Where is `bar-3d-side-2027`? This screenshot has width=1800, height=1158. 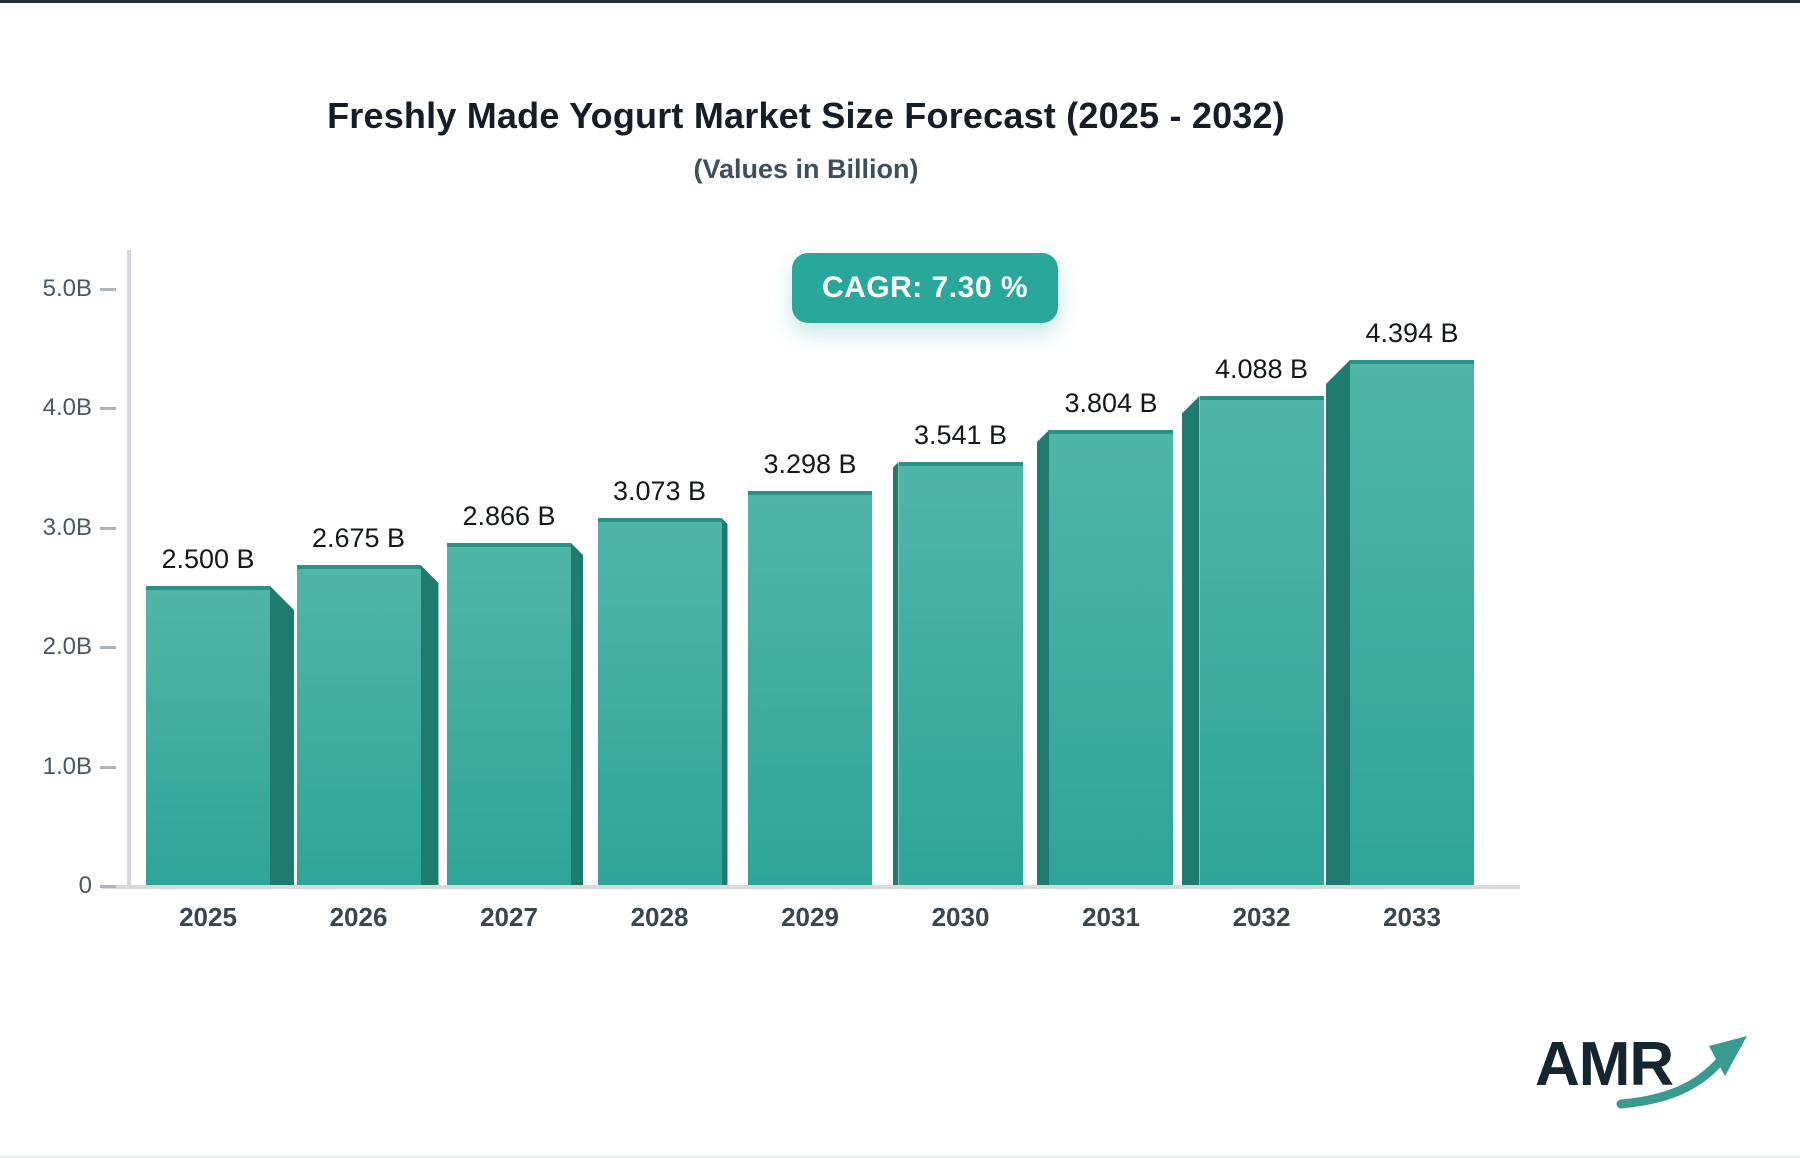
bar-3d-side-2027 is located at coordinates (577, 714).